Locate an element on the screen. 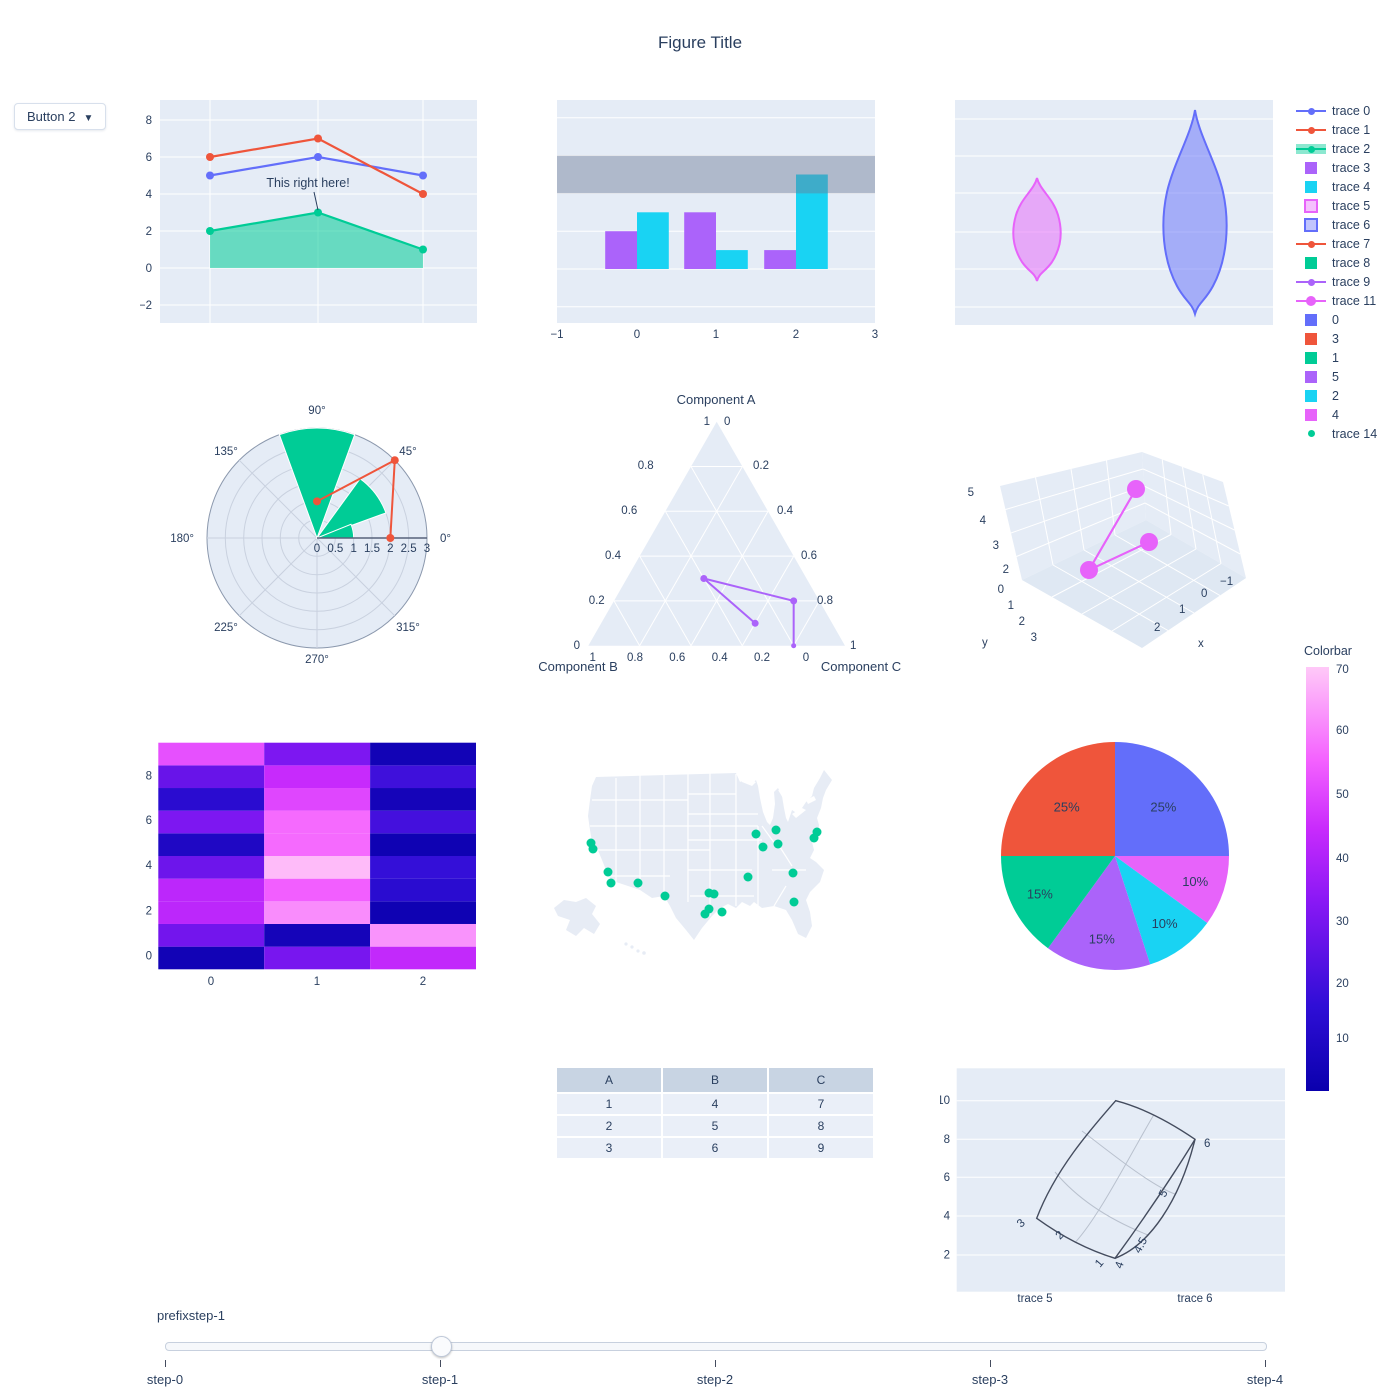 The height and width of the screenshot is (1400, 1400). slider-handle is located at coordinates (441, 1346).